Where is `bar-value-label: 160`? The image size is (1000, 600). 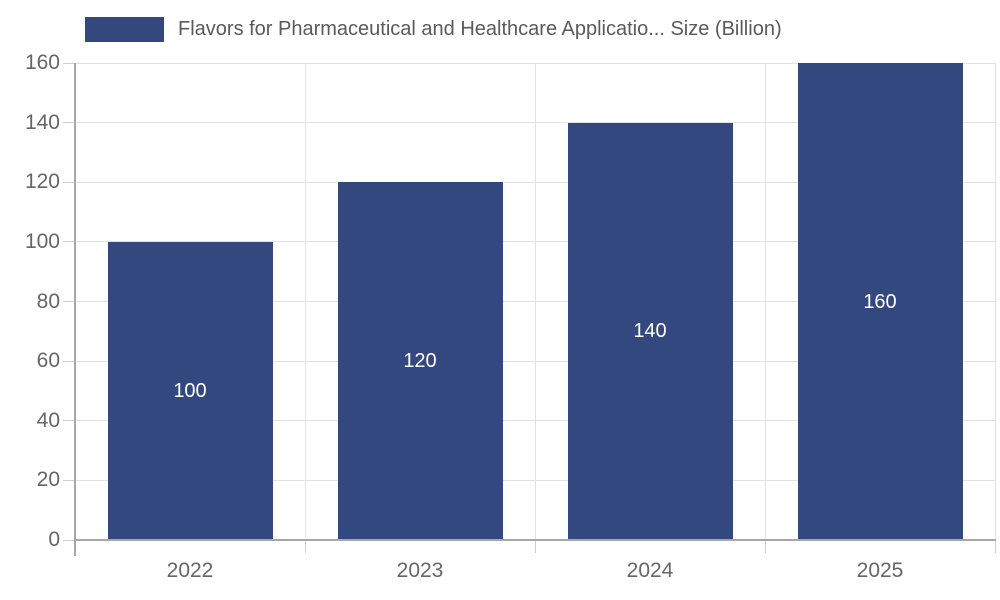
bar-value-label: 160 is located at coordinates (880, 301).